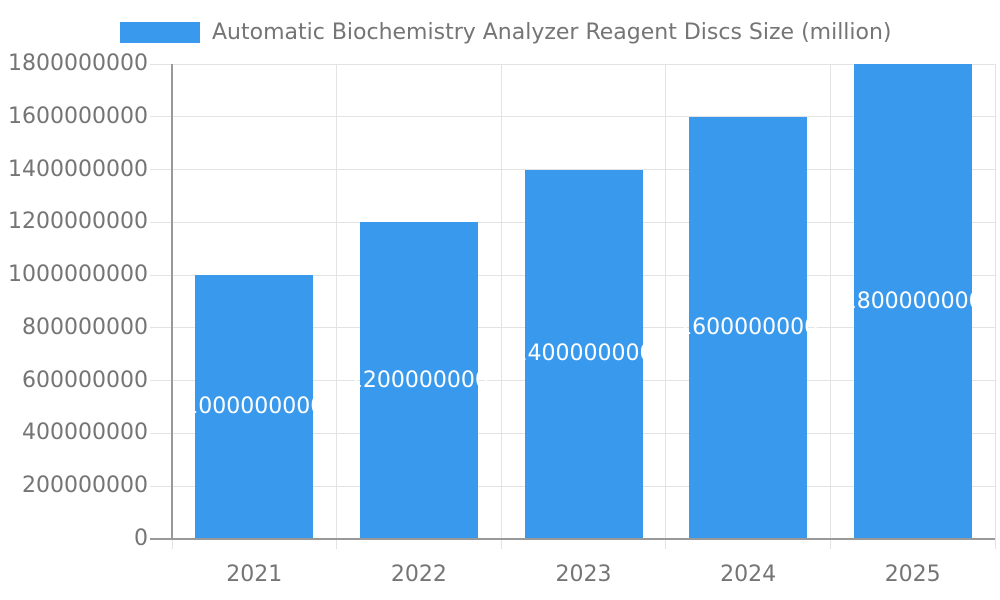 The height and width of the screenshot is (600, 1000). Describe the element at coordinates (418, 574) in the screenshot. I see `x-tick-label: 2022` at that location.